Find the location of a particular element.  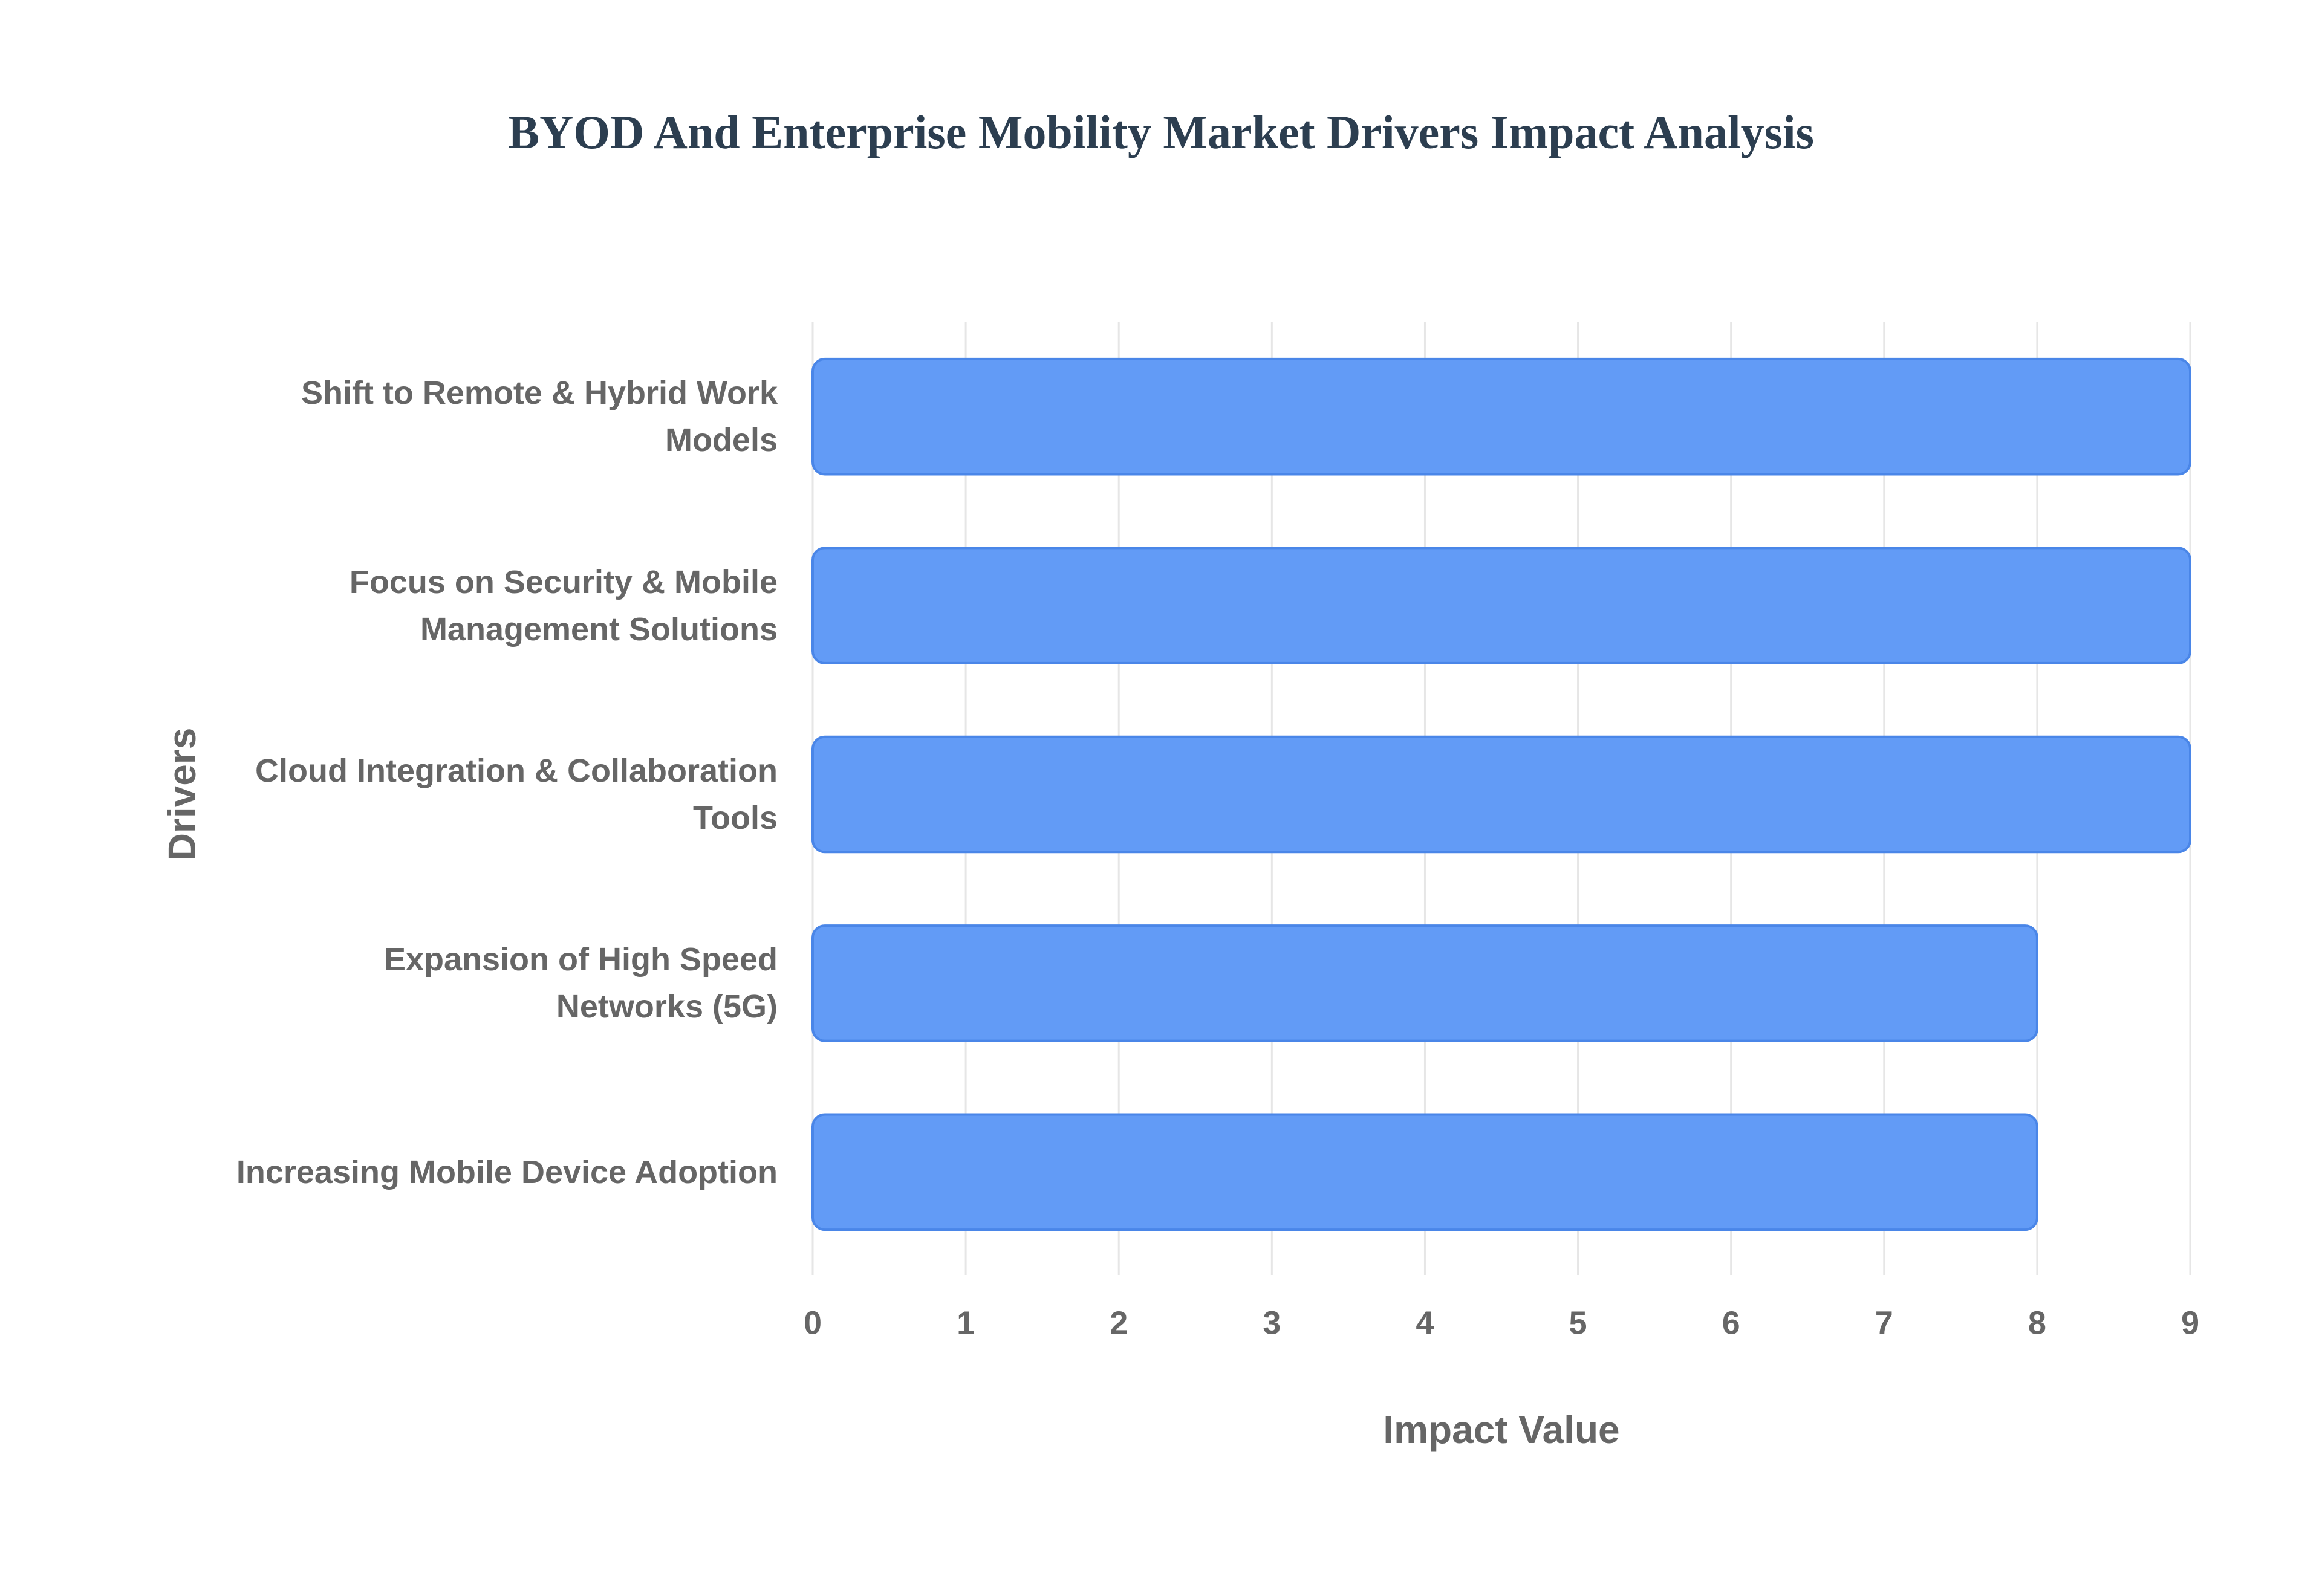

y-tick-label: Increasing Mobile Device Adoption is located at coordinates (507, 1171).